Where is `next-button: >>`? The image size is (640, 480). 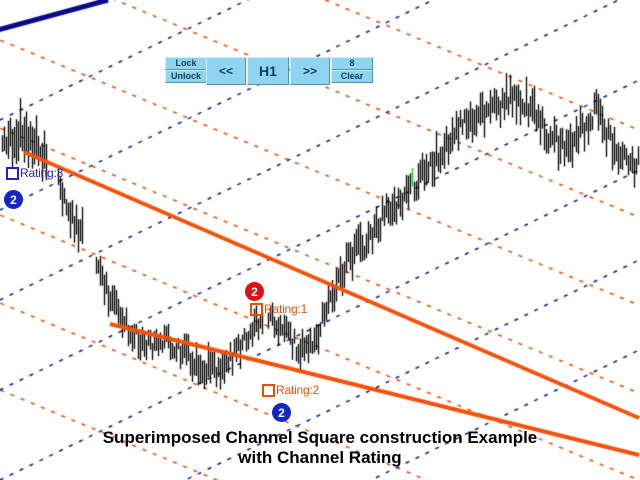
next-button: >> is located at coordinates (310, 71).